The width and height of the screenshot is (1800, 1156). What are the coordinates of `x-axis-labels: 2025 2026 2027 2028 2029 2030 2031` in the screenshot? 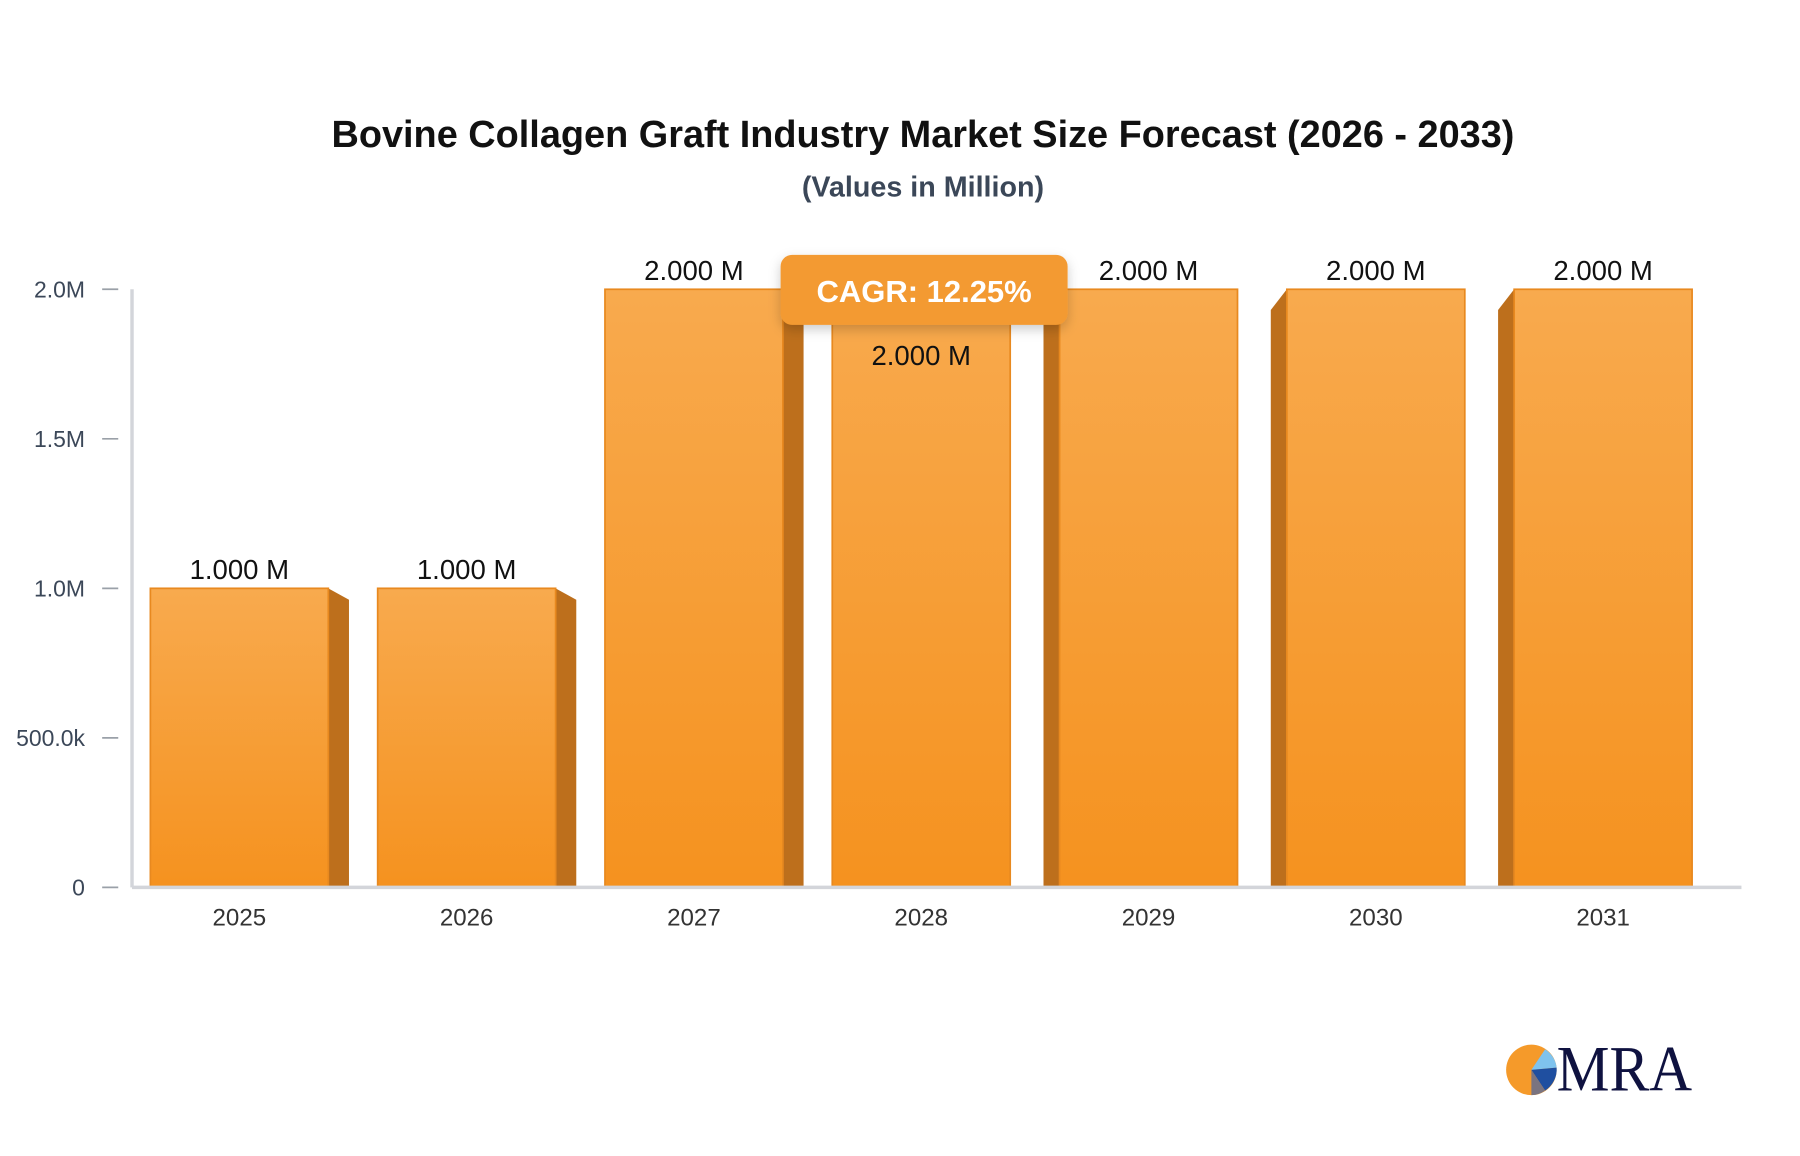 It's located at (921, 917).